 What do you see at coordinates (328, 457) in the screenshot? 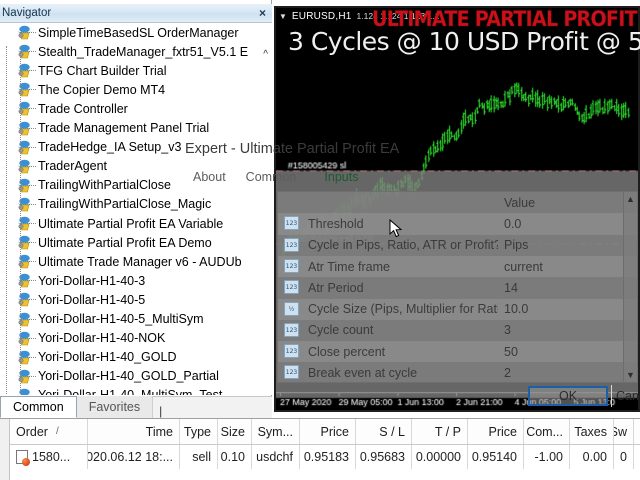
I see `table-cell: 0.95183` at bounding box center [328, 457].